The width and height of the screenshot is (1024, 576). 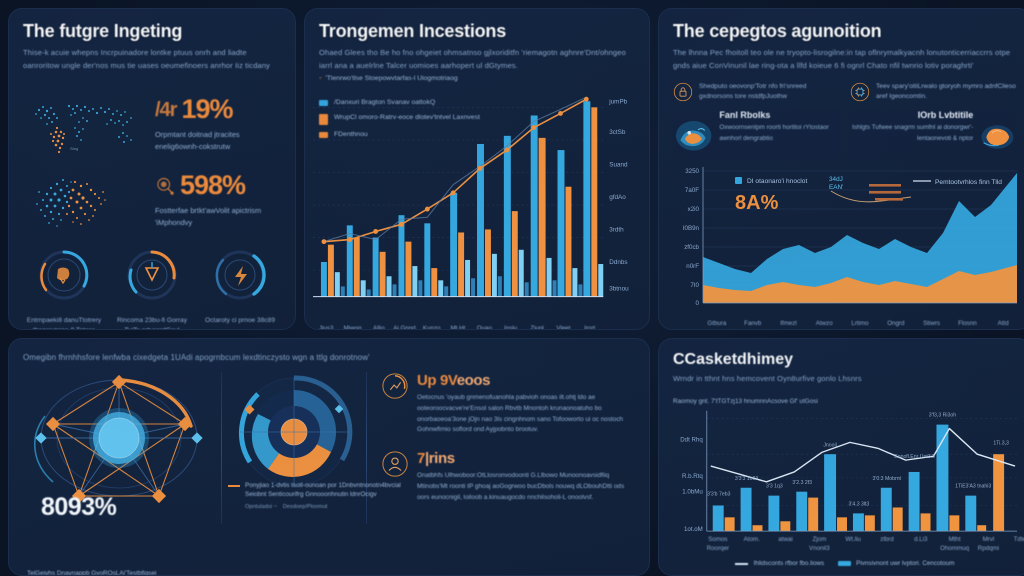 I want to click on subcard-title-2: IOrb Lvbtitile, so click(x=945, y=115).